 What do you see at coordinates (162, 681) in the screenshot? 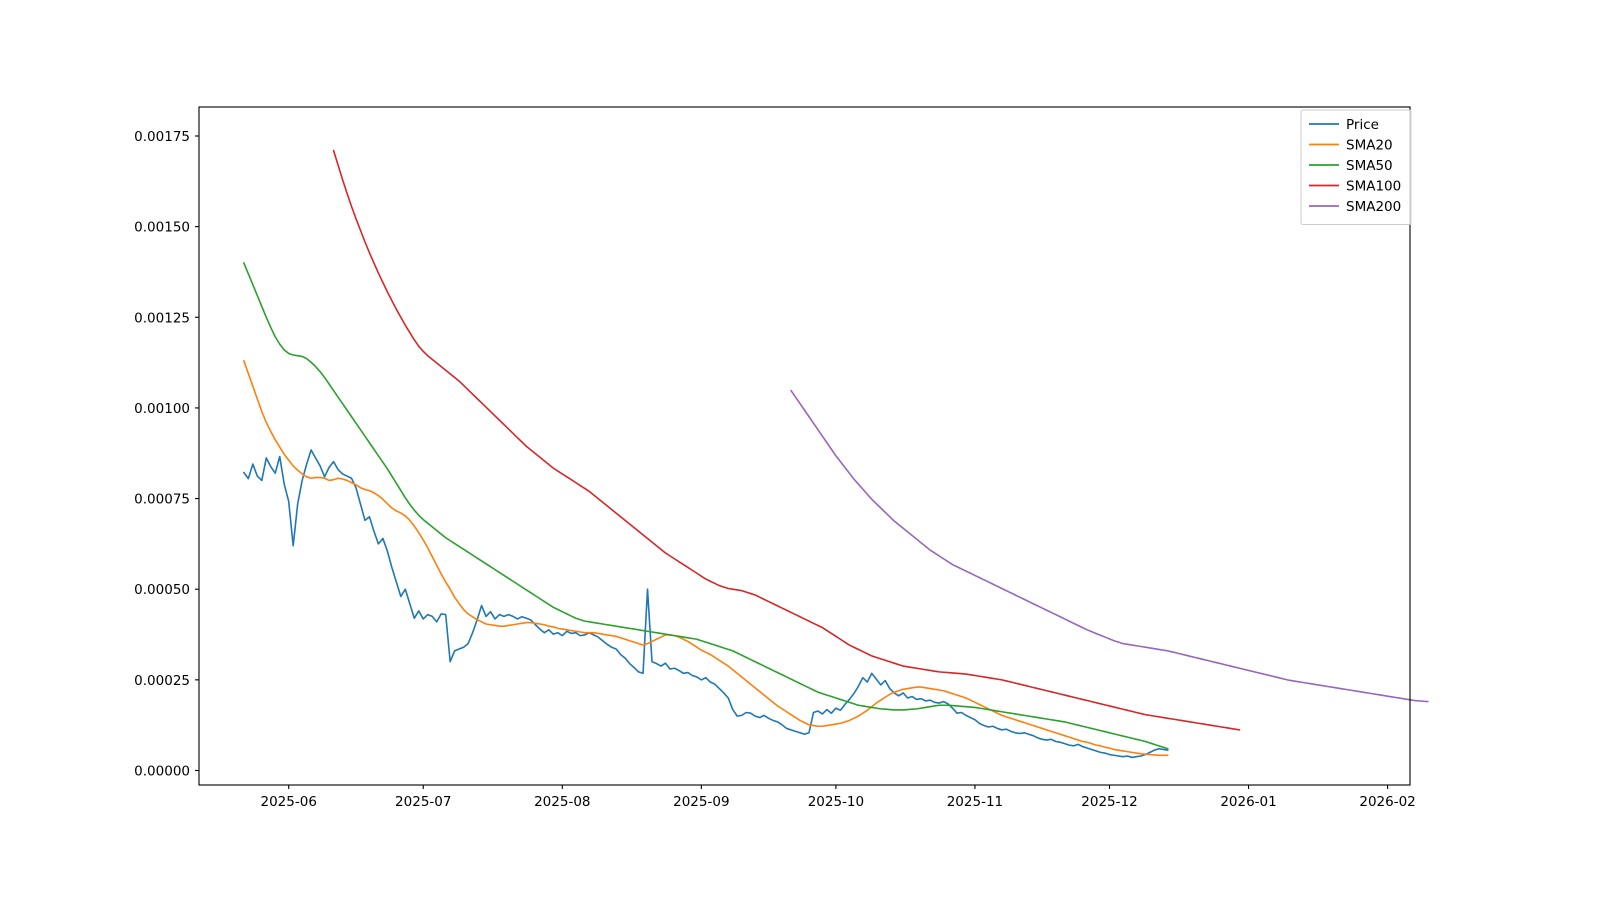
I see `y-tick-label: 0.00025` at bounding box center [162, 681].